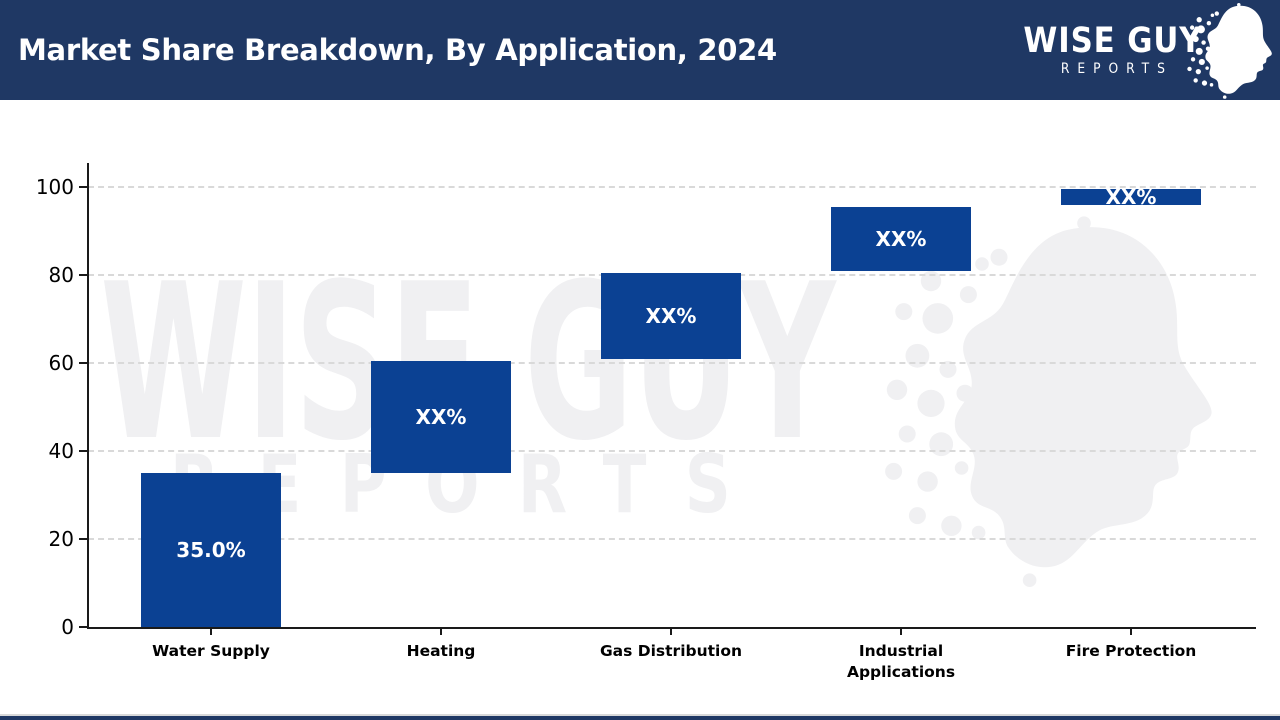 The image size is (1280, 720). I want to click on y-axis-tick-label: 40, so click(61, 451).